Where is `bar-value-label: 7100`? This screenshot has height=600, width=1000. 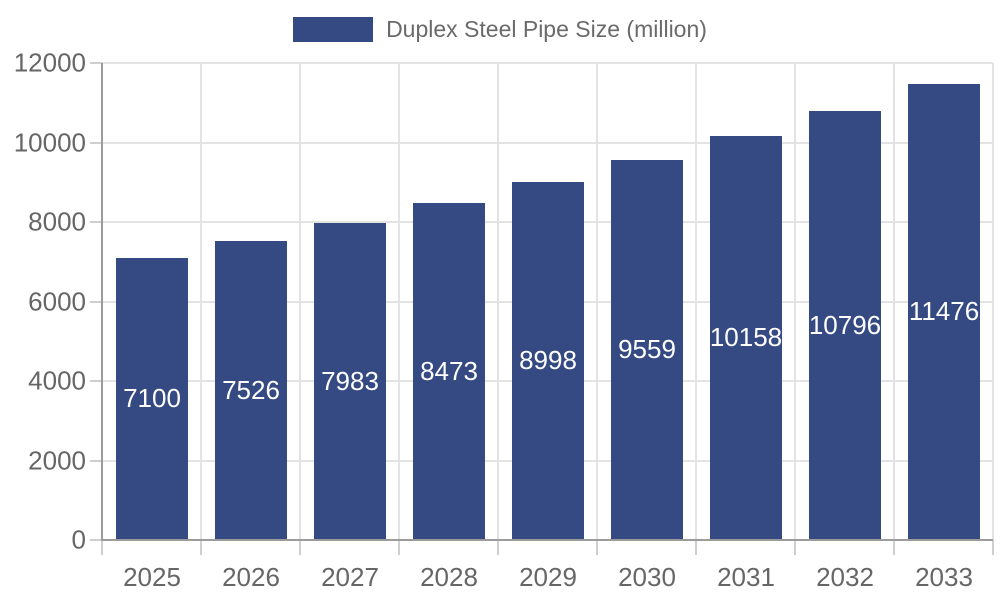
bar-value-label: 7100 is located at coordinates (152, 398).